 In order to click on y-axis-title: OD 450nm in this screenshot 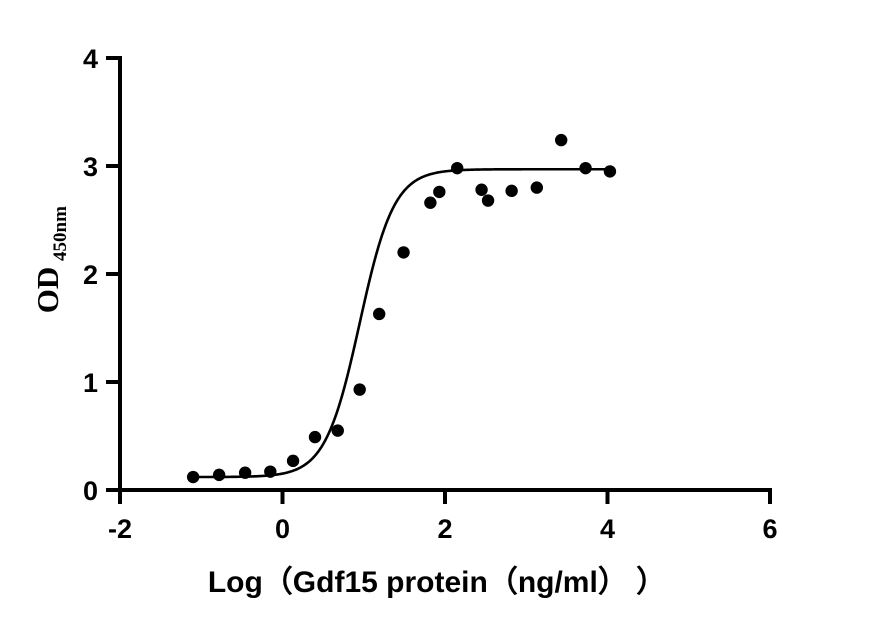, I will do `click(50, 259)`.